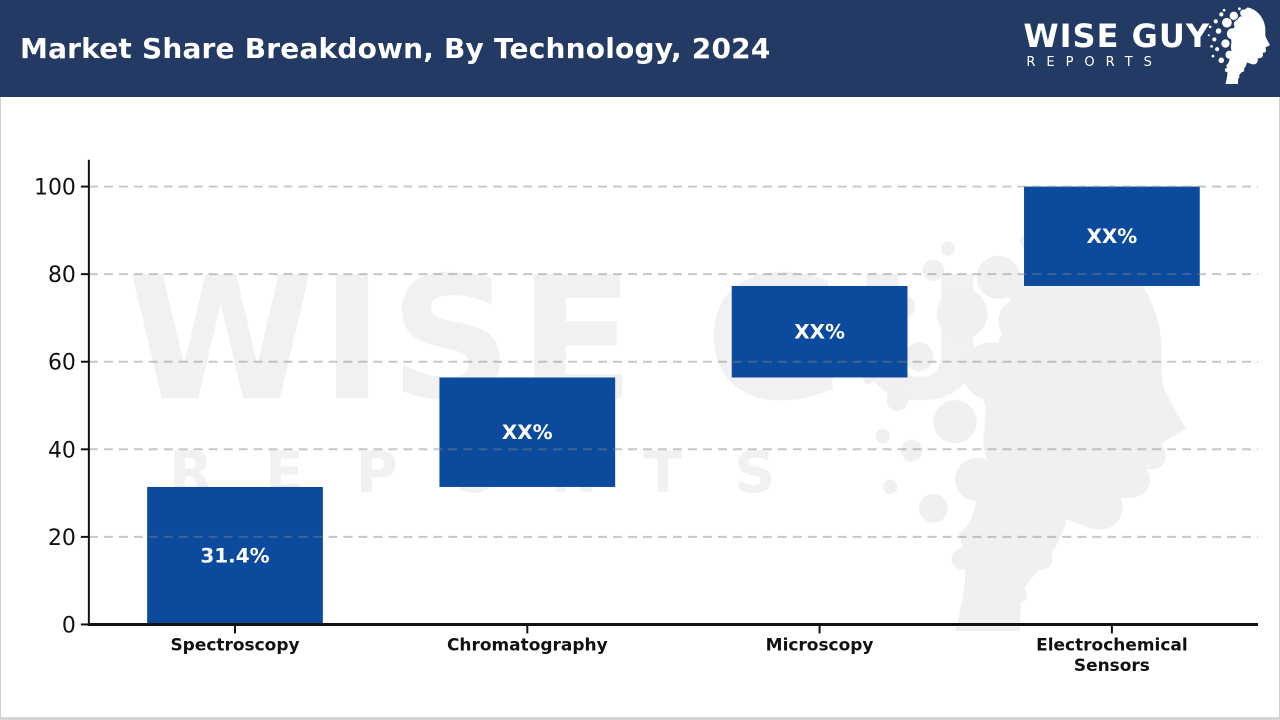 This screenshot has width=1280, height=720. What do you see at coordinates (234, 644) in the screenshot?
I see `x-category-label: Spectroscopy` at bounding box center [234, 644].